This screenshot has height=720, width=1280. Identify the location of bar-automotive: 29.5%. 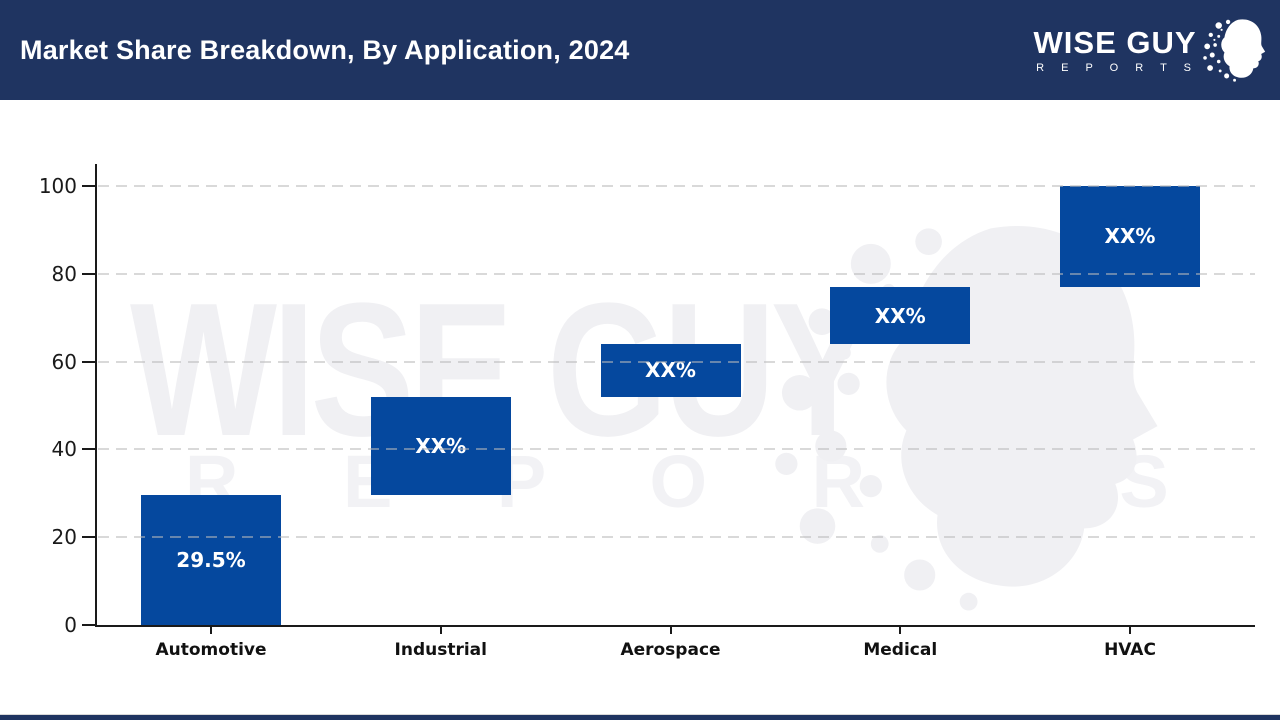
(211, 560).